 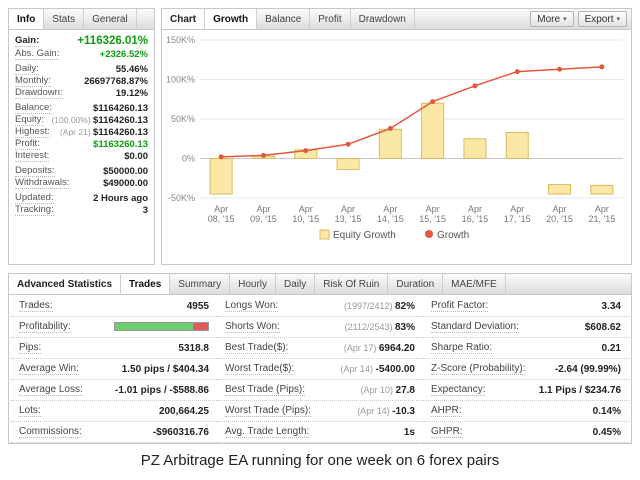 What do you see at coordinates (125, 183) in the screenshot?
I see `info-value: $49000.00` at bounding box center [125, 183].